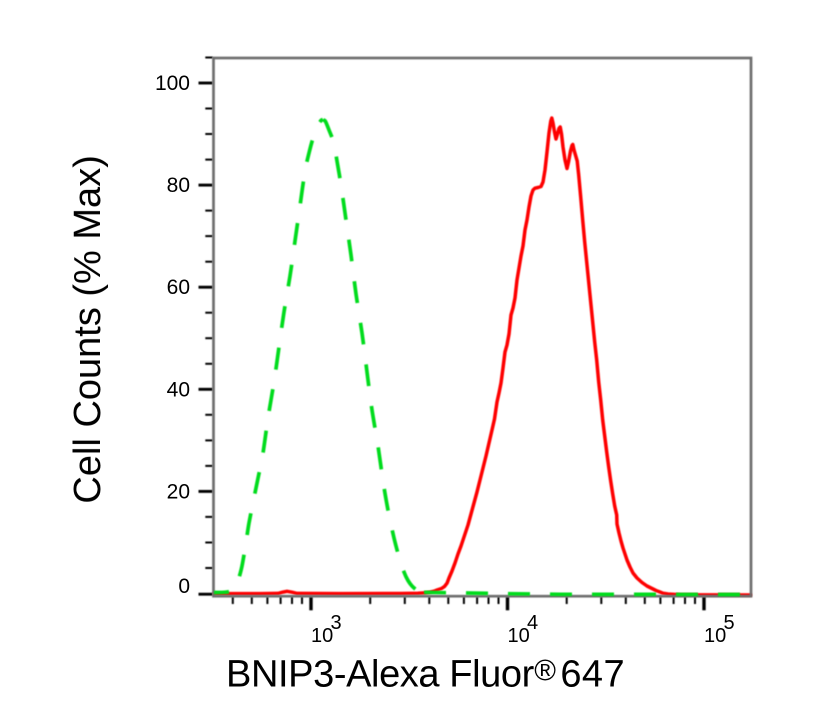  What do you see at coordinates (88, 329) in the screenshot?
I see `svg-text: Cell Counts (% Max)` at bounding box center [88, 329].